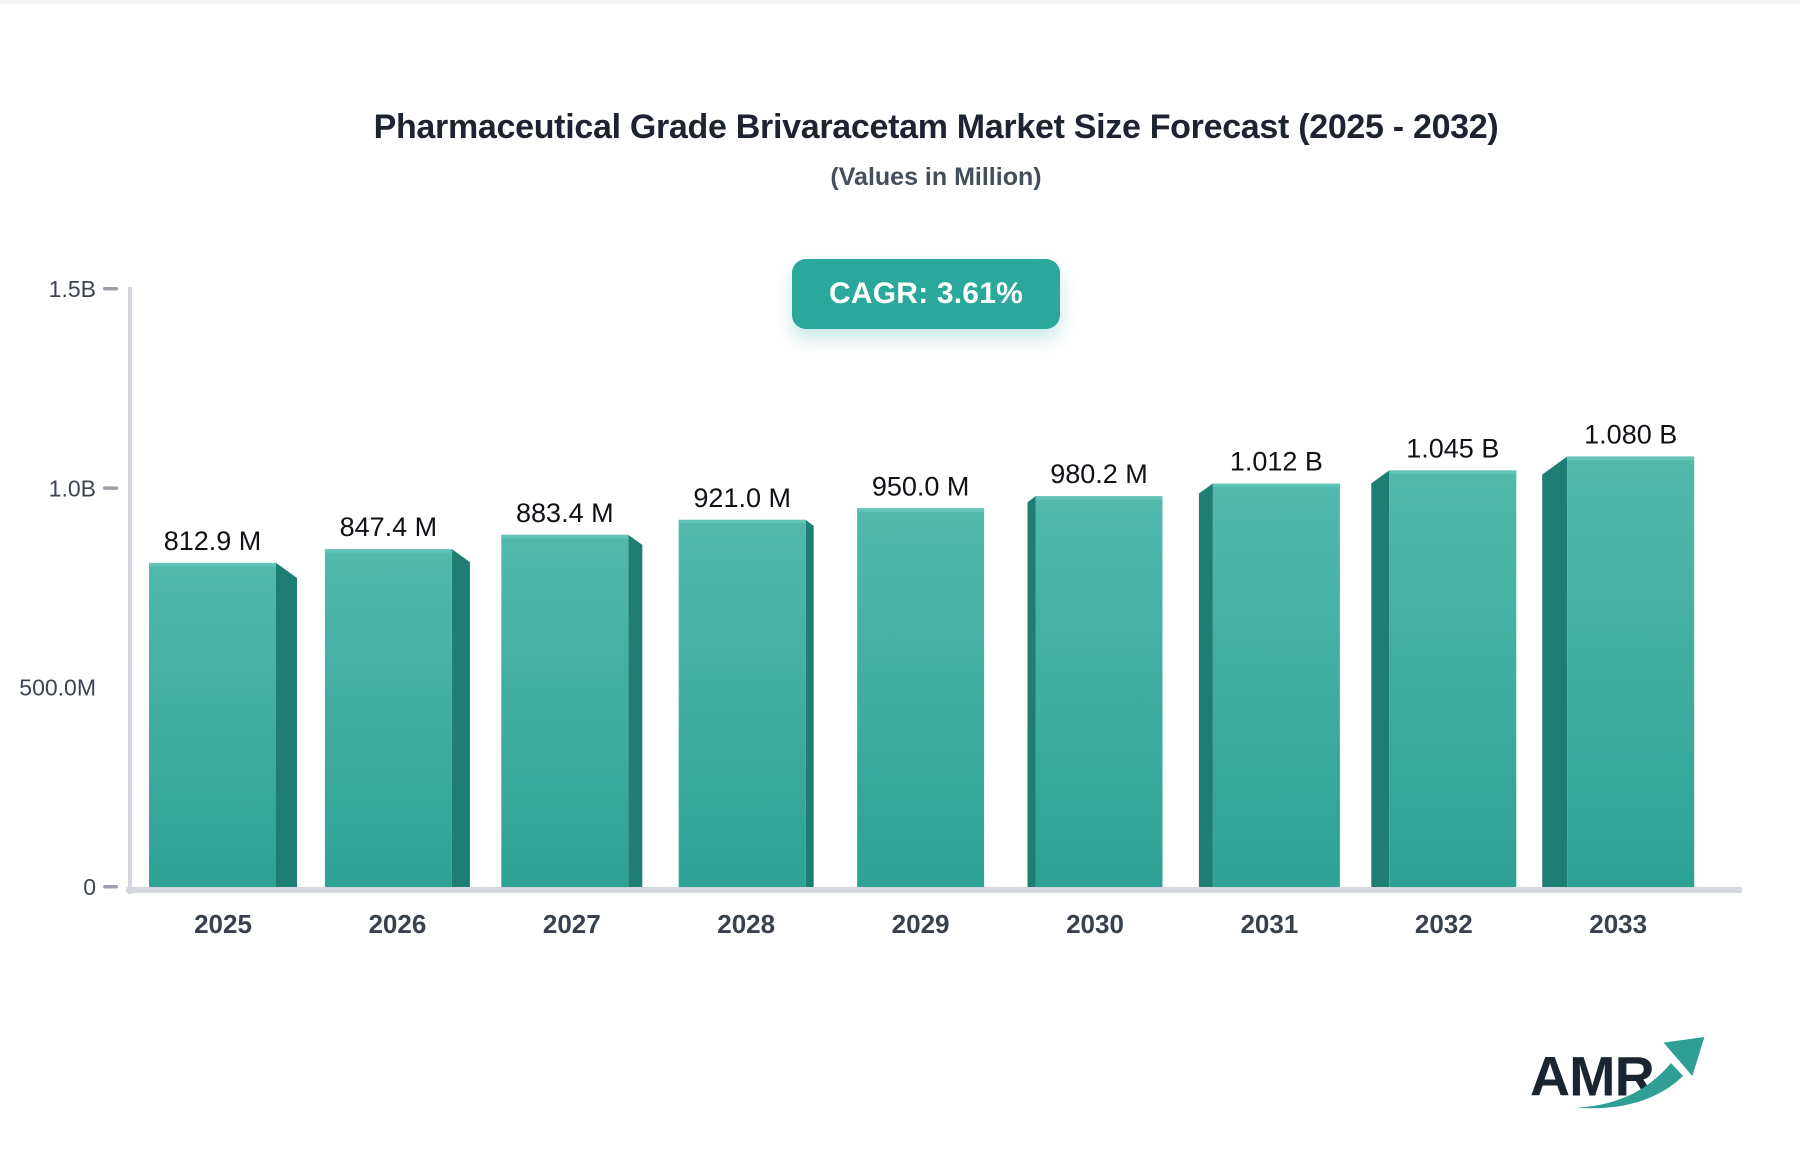  I want to click on bar-2031, so click(1276, 686).